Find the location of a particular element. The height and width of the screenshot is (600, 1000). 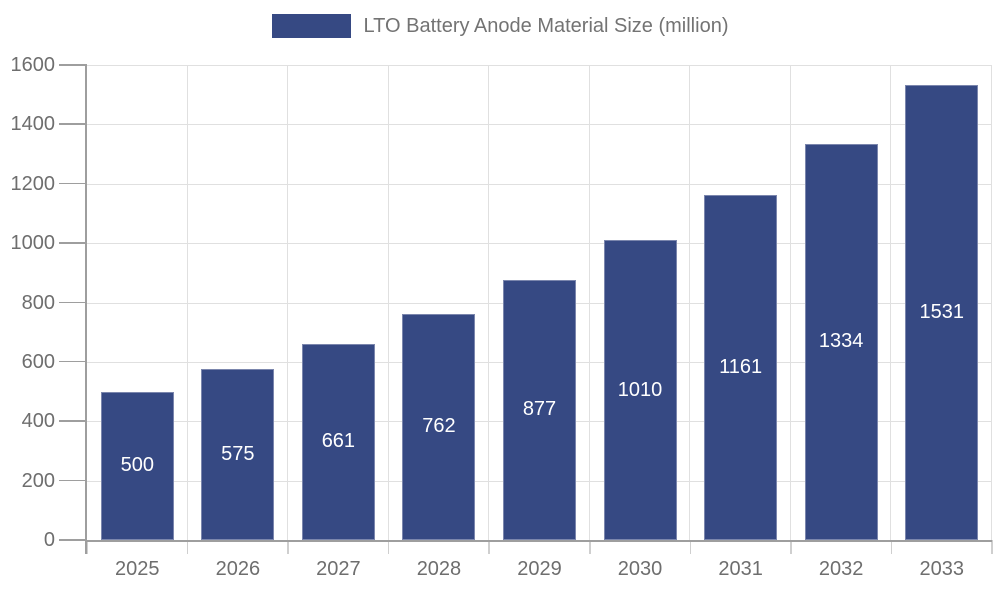

y-axis-line is located at coordinates (86, 309).